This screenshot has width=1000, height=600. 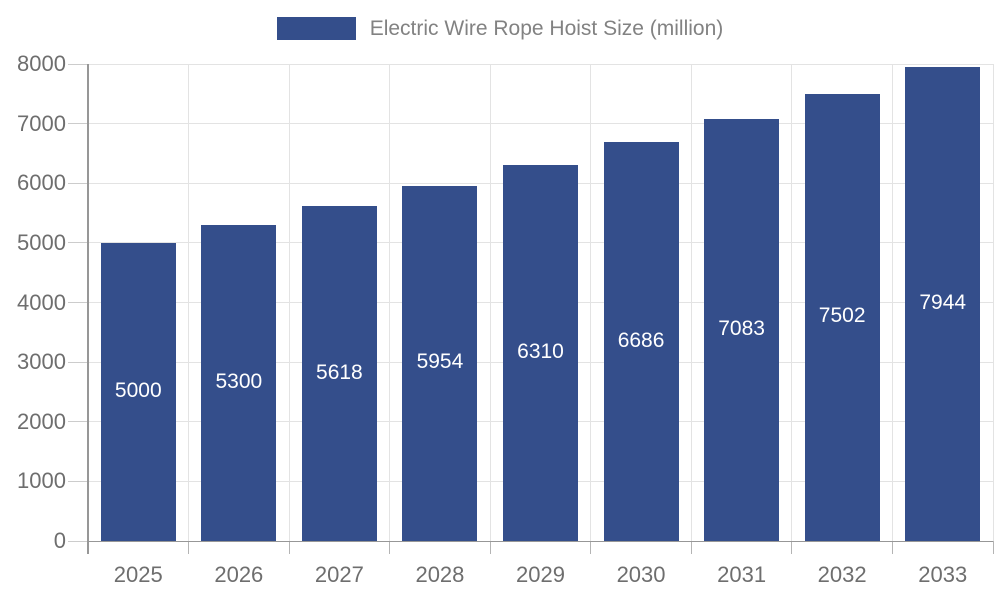 I want to click on y-tick-label: 7000, so click(x=41, y=123).